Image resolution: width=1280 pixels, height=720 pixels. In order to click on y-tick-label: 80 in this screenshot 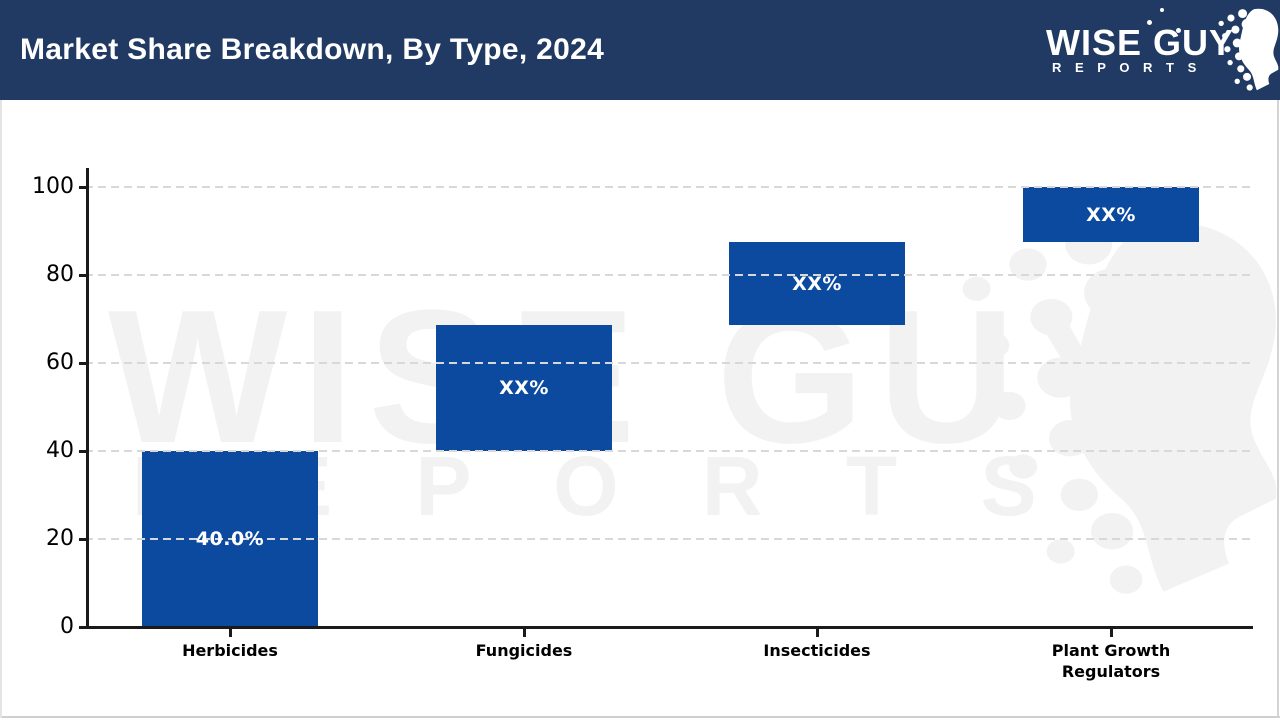, I will do `click(60, 274)`.